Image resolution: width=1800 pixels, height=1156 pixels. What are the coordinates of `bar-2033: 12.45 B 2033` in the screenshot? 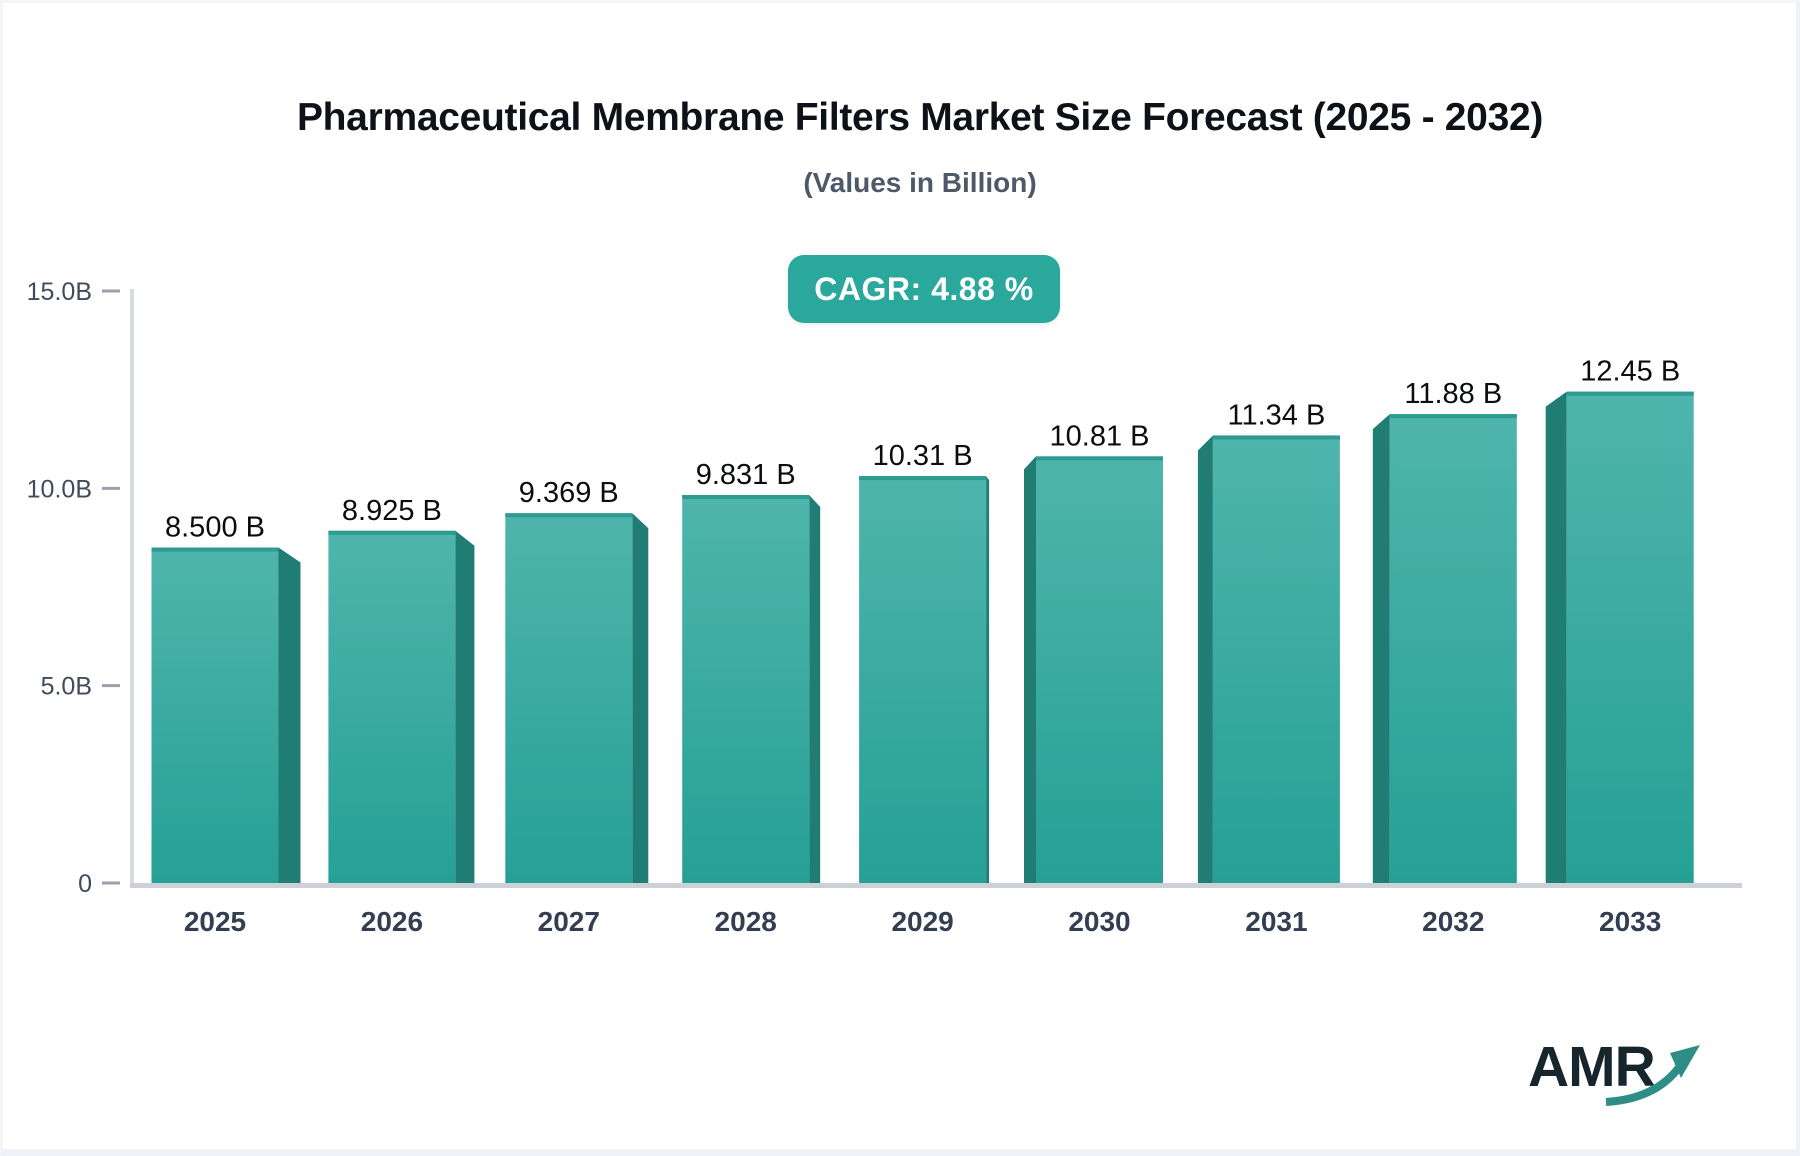 It's located at (1619, 646).